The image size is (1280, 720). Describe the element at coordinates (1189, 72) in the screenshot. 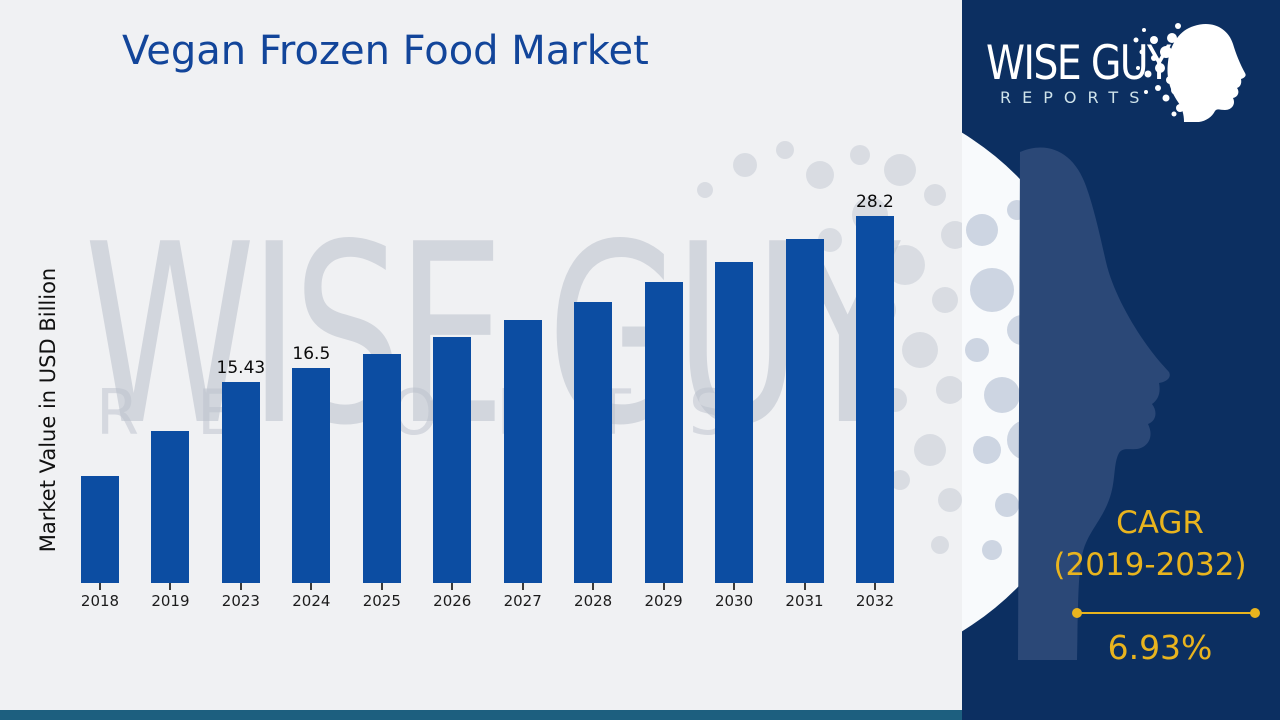

I see `logo-head-icon` at that location.